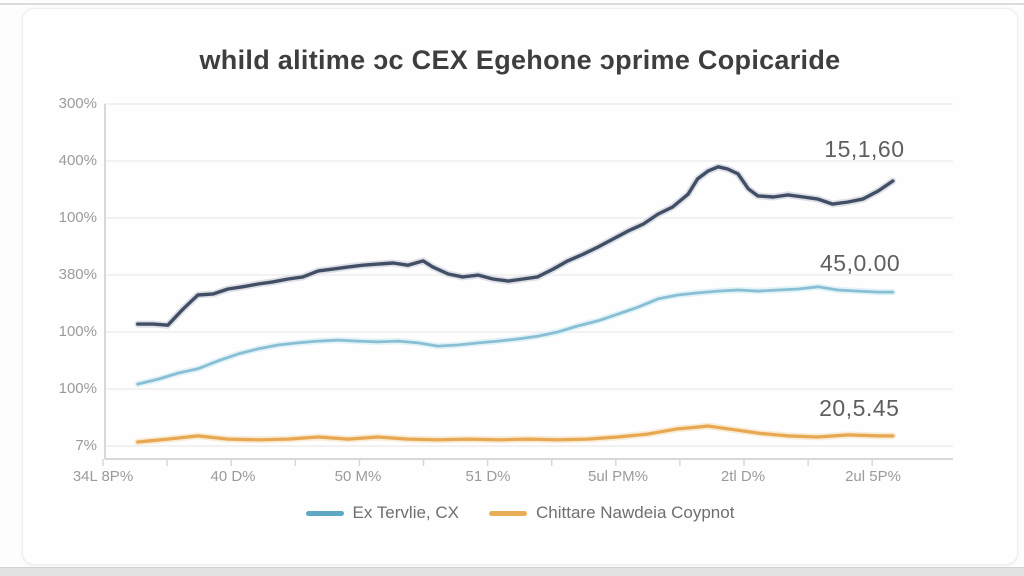 This screenshot has height=576, width=1024. I want to click on blue-line-swatch-icon, so click(324, 513).